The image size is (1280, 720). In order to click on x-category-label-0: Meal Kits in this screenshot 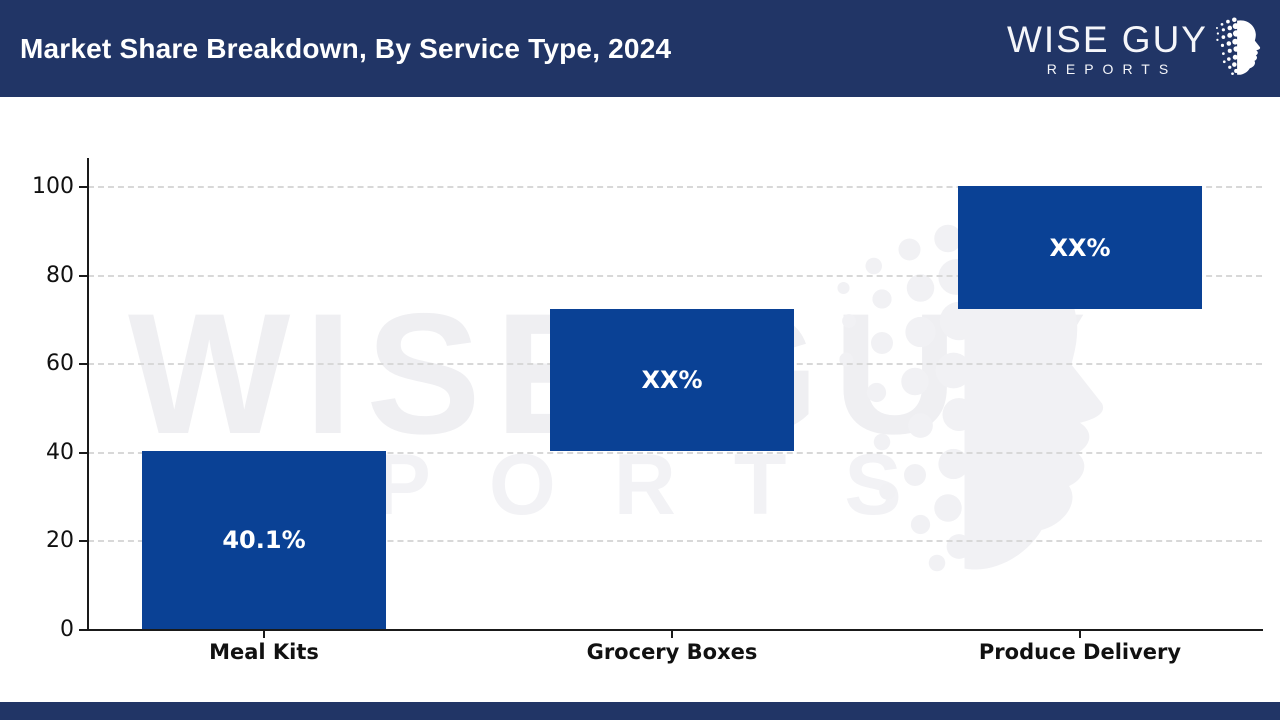, I will do `click(264, 652)`.